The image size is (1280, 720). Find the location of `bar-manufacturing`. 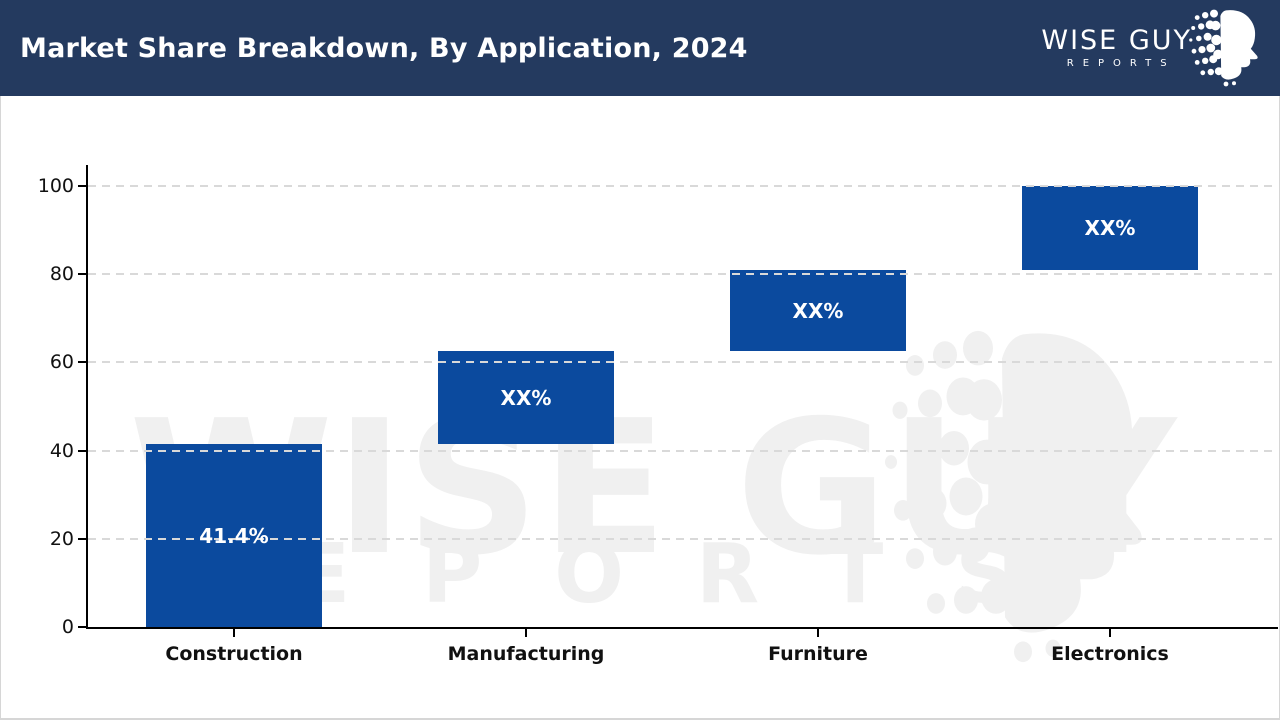

bar-manufacturing is located at coordinates (526, 398).